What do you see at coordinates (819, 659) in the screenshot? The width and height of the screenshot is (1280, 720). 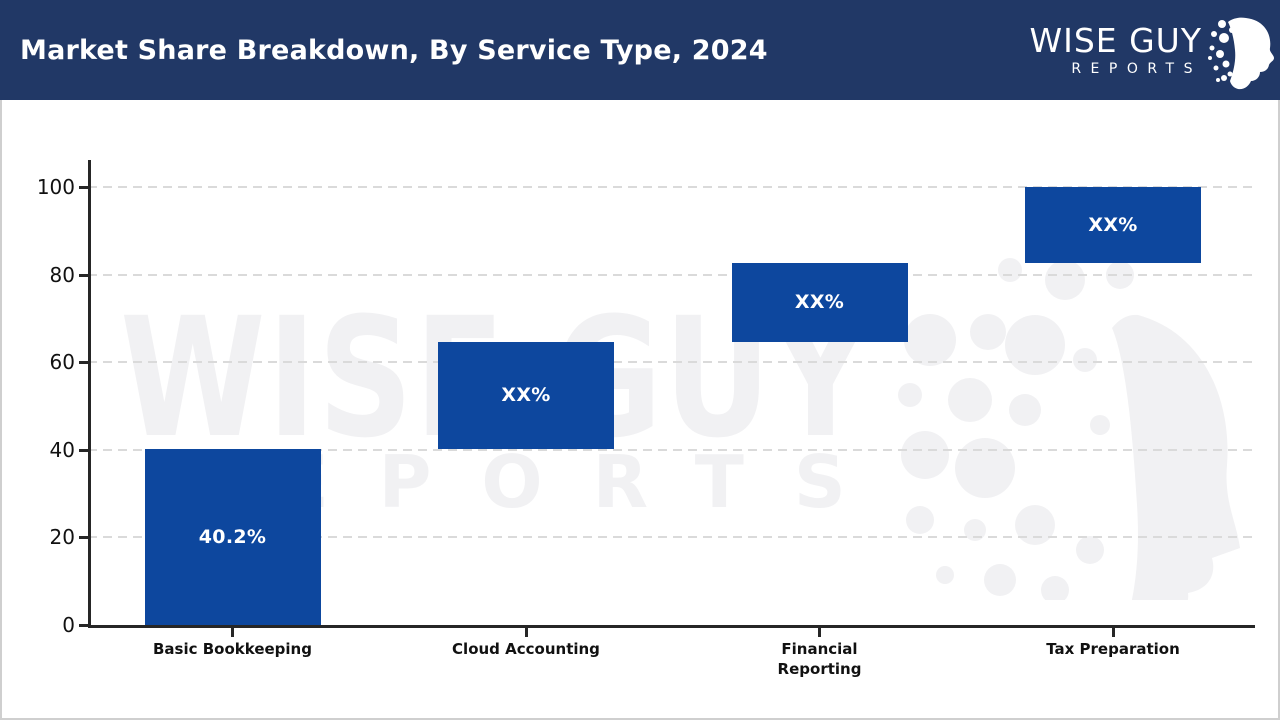 I see `category-label: Financial Reporting` at bounding box center [819, 659].